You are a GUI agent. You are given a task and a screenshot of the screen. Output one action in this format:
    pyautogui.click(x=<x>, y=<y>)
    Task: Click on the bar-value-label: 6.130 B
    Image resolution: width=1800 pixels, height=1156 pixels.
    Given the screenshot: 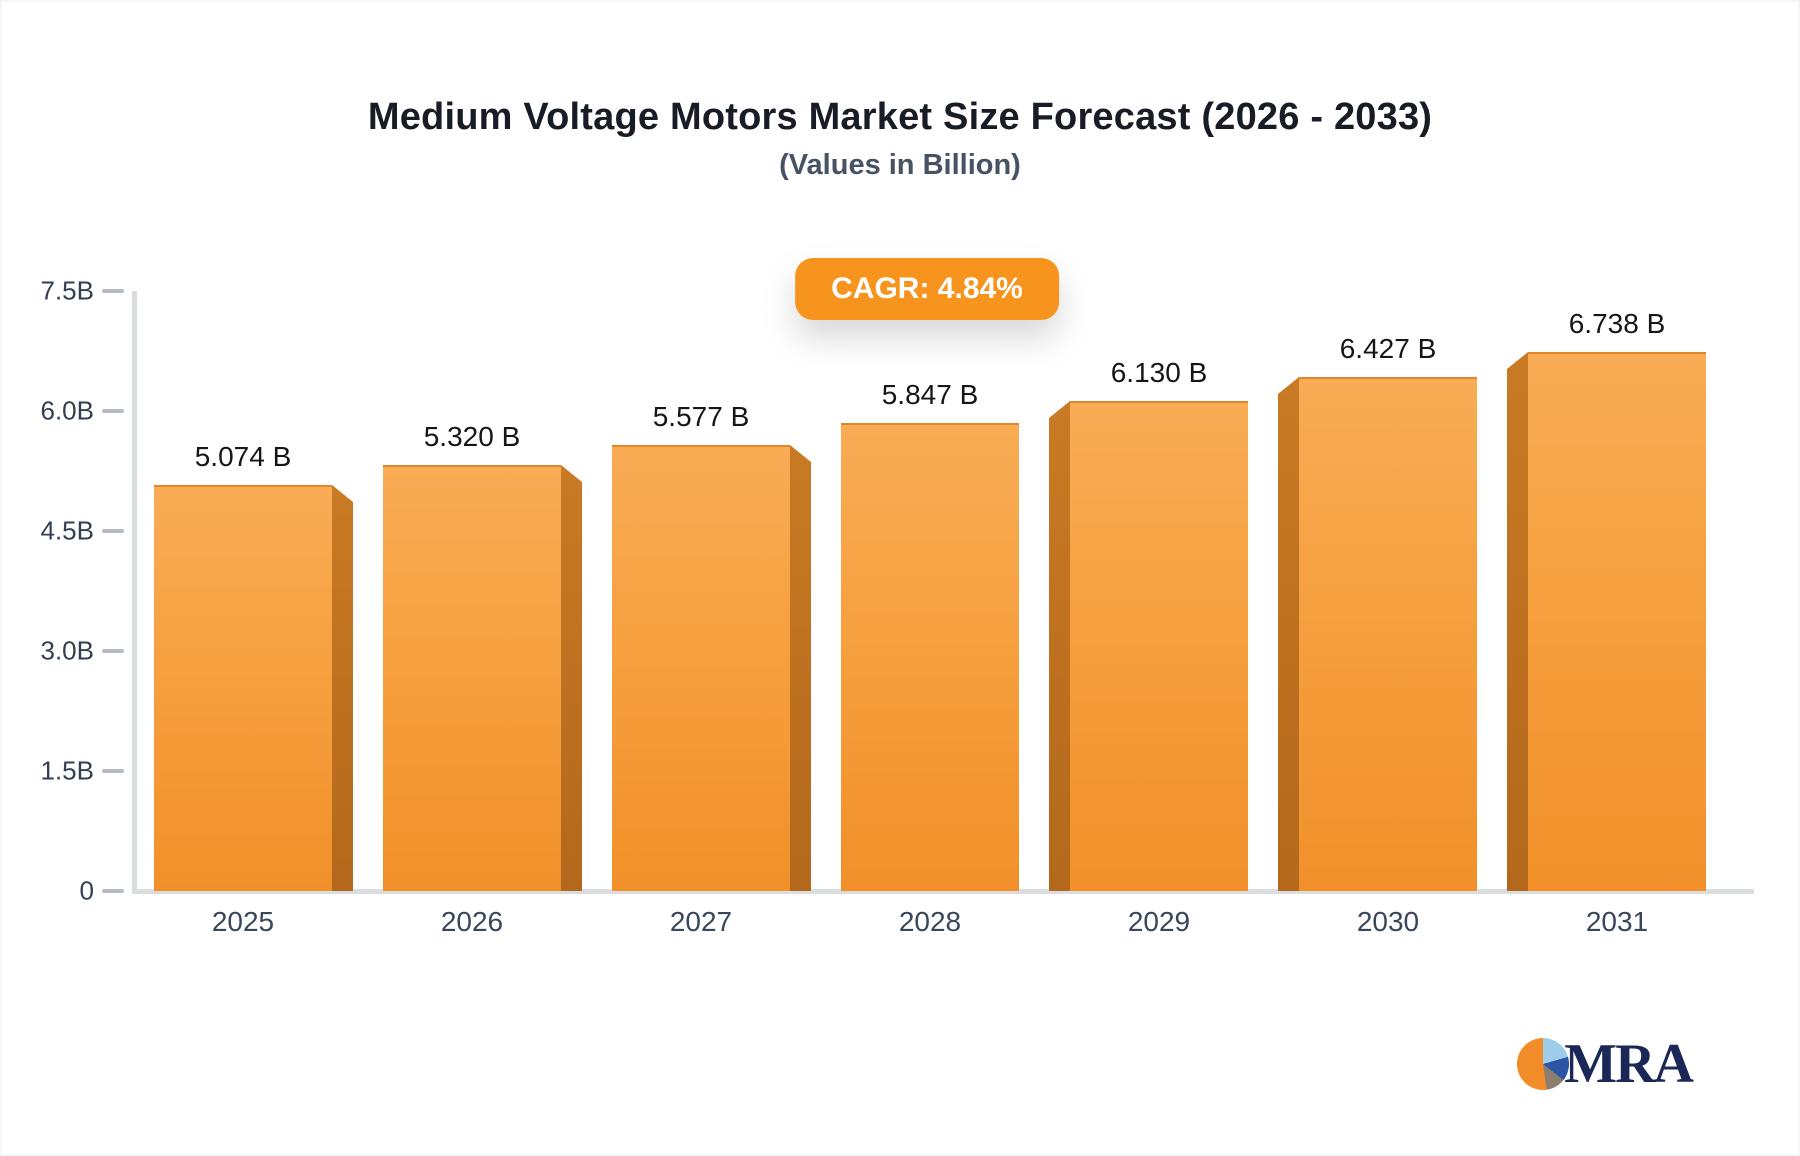 What is the action you would take?
    pyautogui.click(x=1159, y=372)
    